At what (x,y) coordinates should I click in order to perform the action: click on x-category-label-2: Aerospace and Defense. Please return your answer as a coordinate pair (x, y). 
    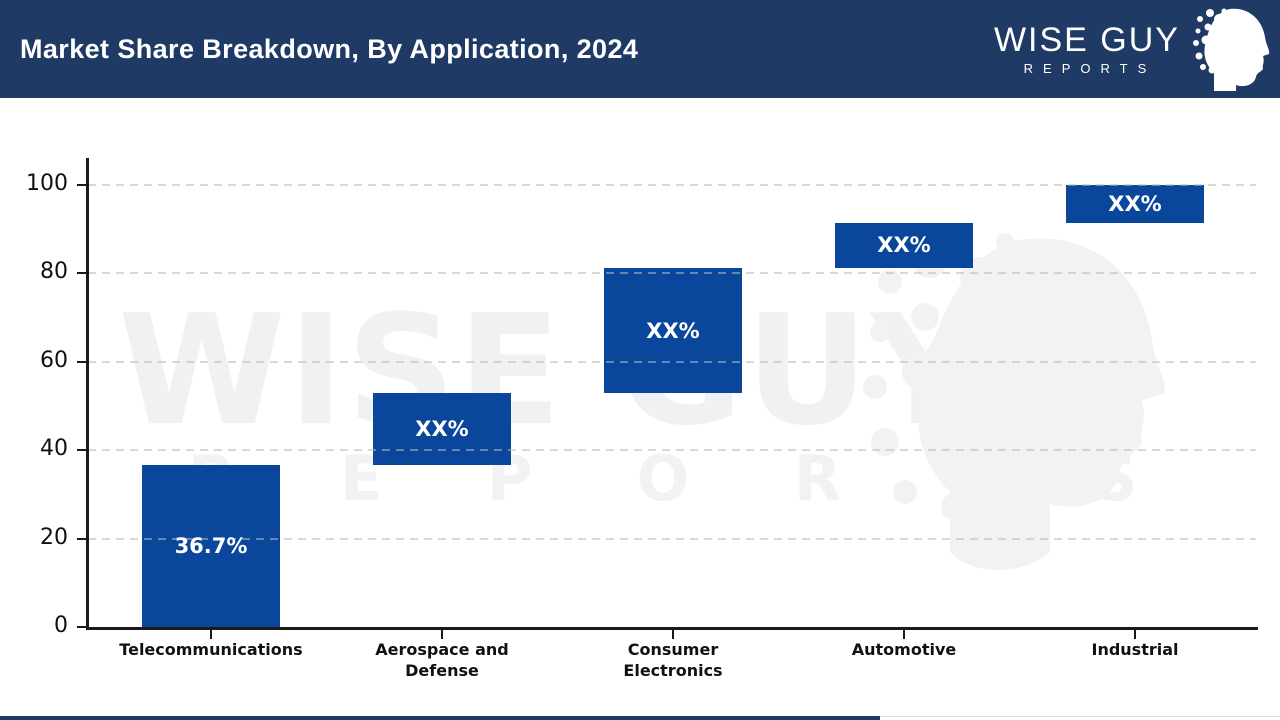
    Looking at the image, I should click on (442, 660).